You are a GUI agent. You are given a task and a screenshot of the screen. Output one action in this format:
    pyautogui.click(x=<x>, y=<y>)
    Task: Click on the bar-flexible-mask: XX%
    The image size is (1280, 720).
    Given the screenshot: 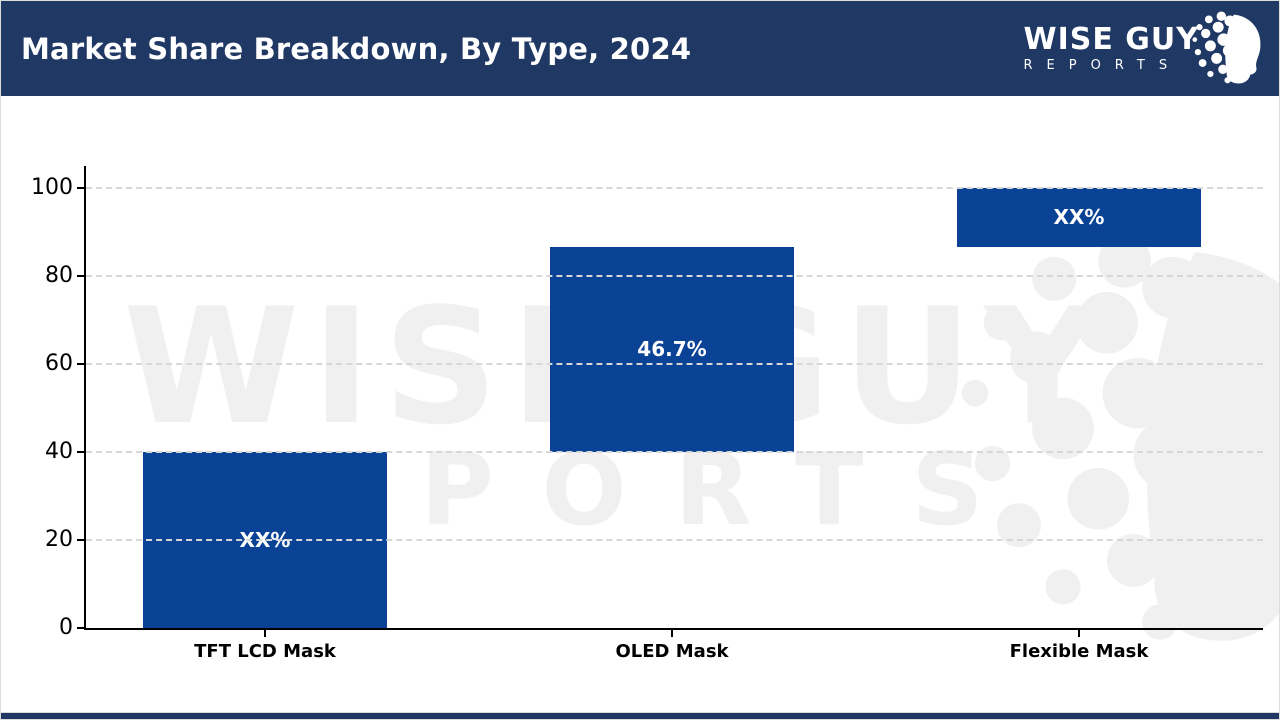 What is the action you would take?
    pyautogui.click(x=1079, y=217)
    